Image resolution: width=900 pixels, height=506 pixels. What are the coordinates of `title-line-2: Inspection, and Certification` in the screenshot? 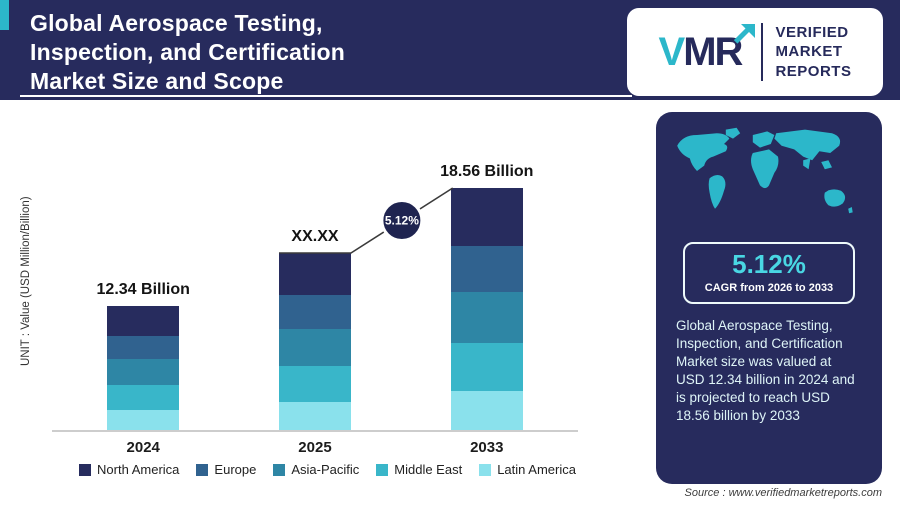 It's located at (188, 52).